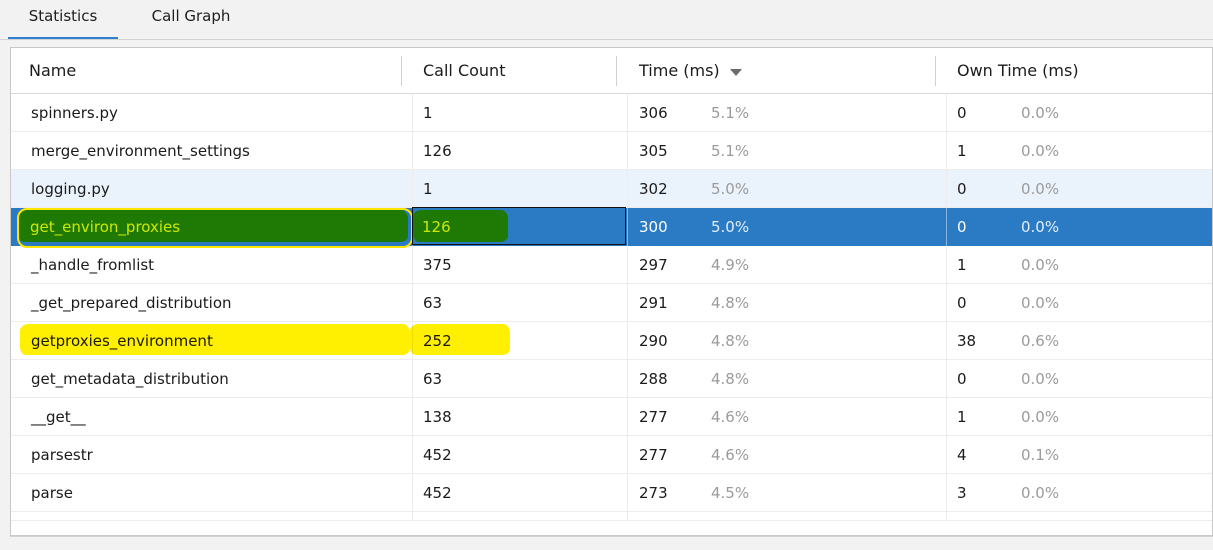 Image resolution: width=1213 pixels, height=550 pixels. Describe the element at coordinates (611, 189) in the screenshot. I see `table-row: logging.py 1 302 5.0% 0 0.0%` at that location.